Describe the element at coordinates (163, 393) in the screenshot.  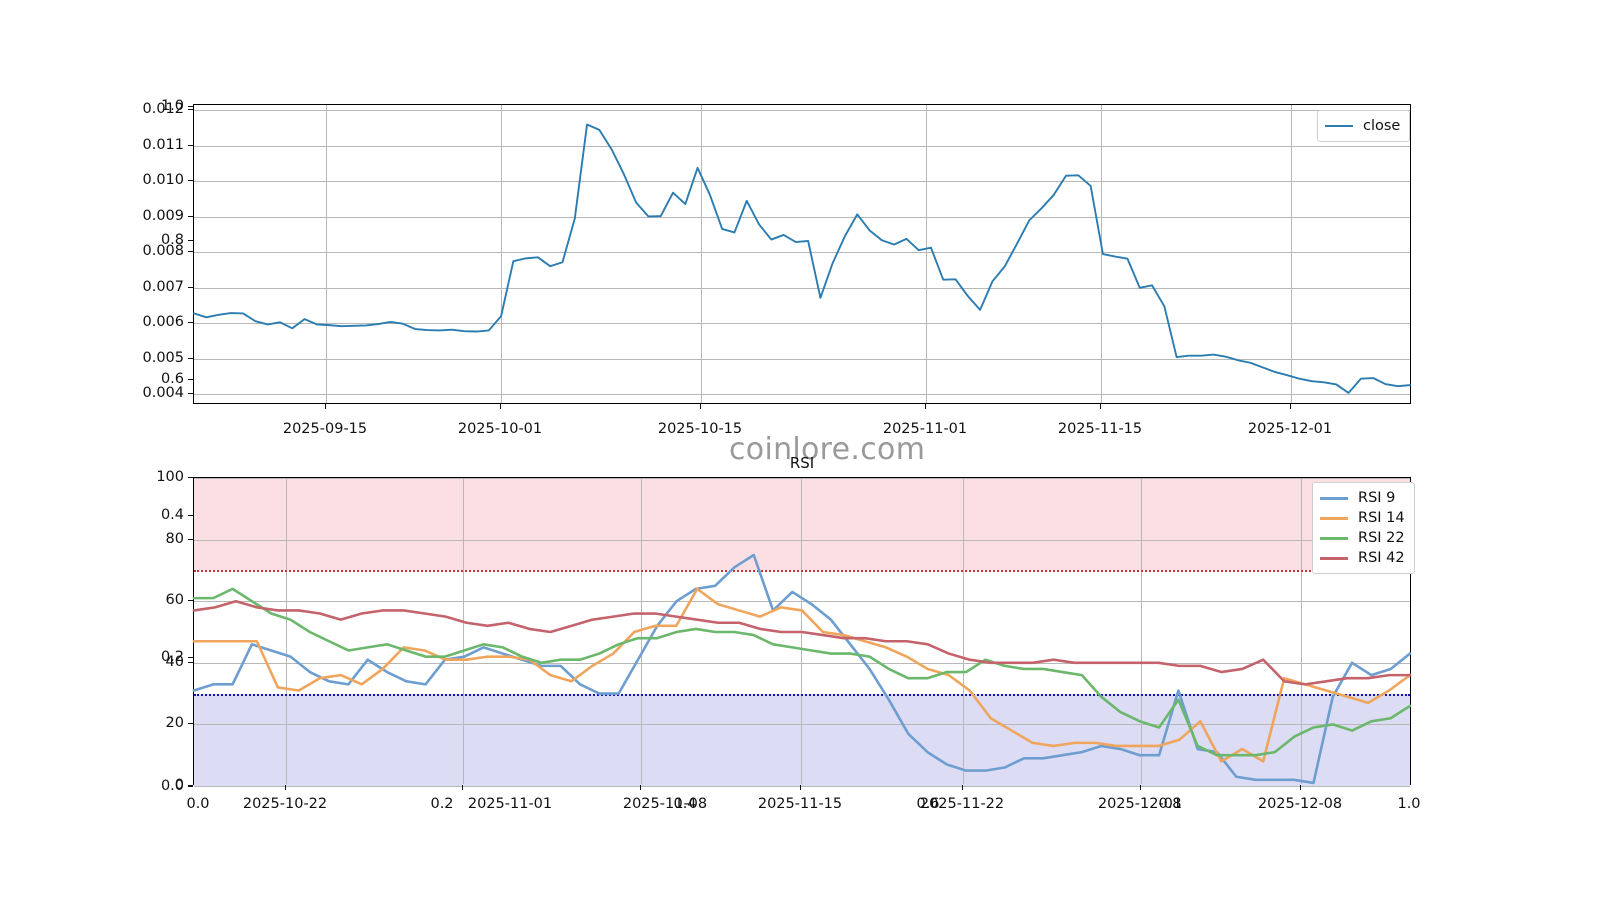
I see `price-y-tick-label: 0.004` at that location.